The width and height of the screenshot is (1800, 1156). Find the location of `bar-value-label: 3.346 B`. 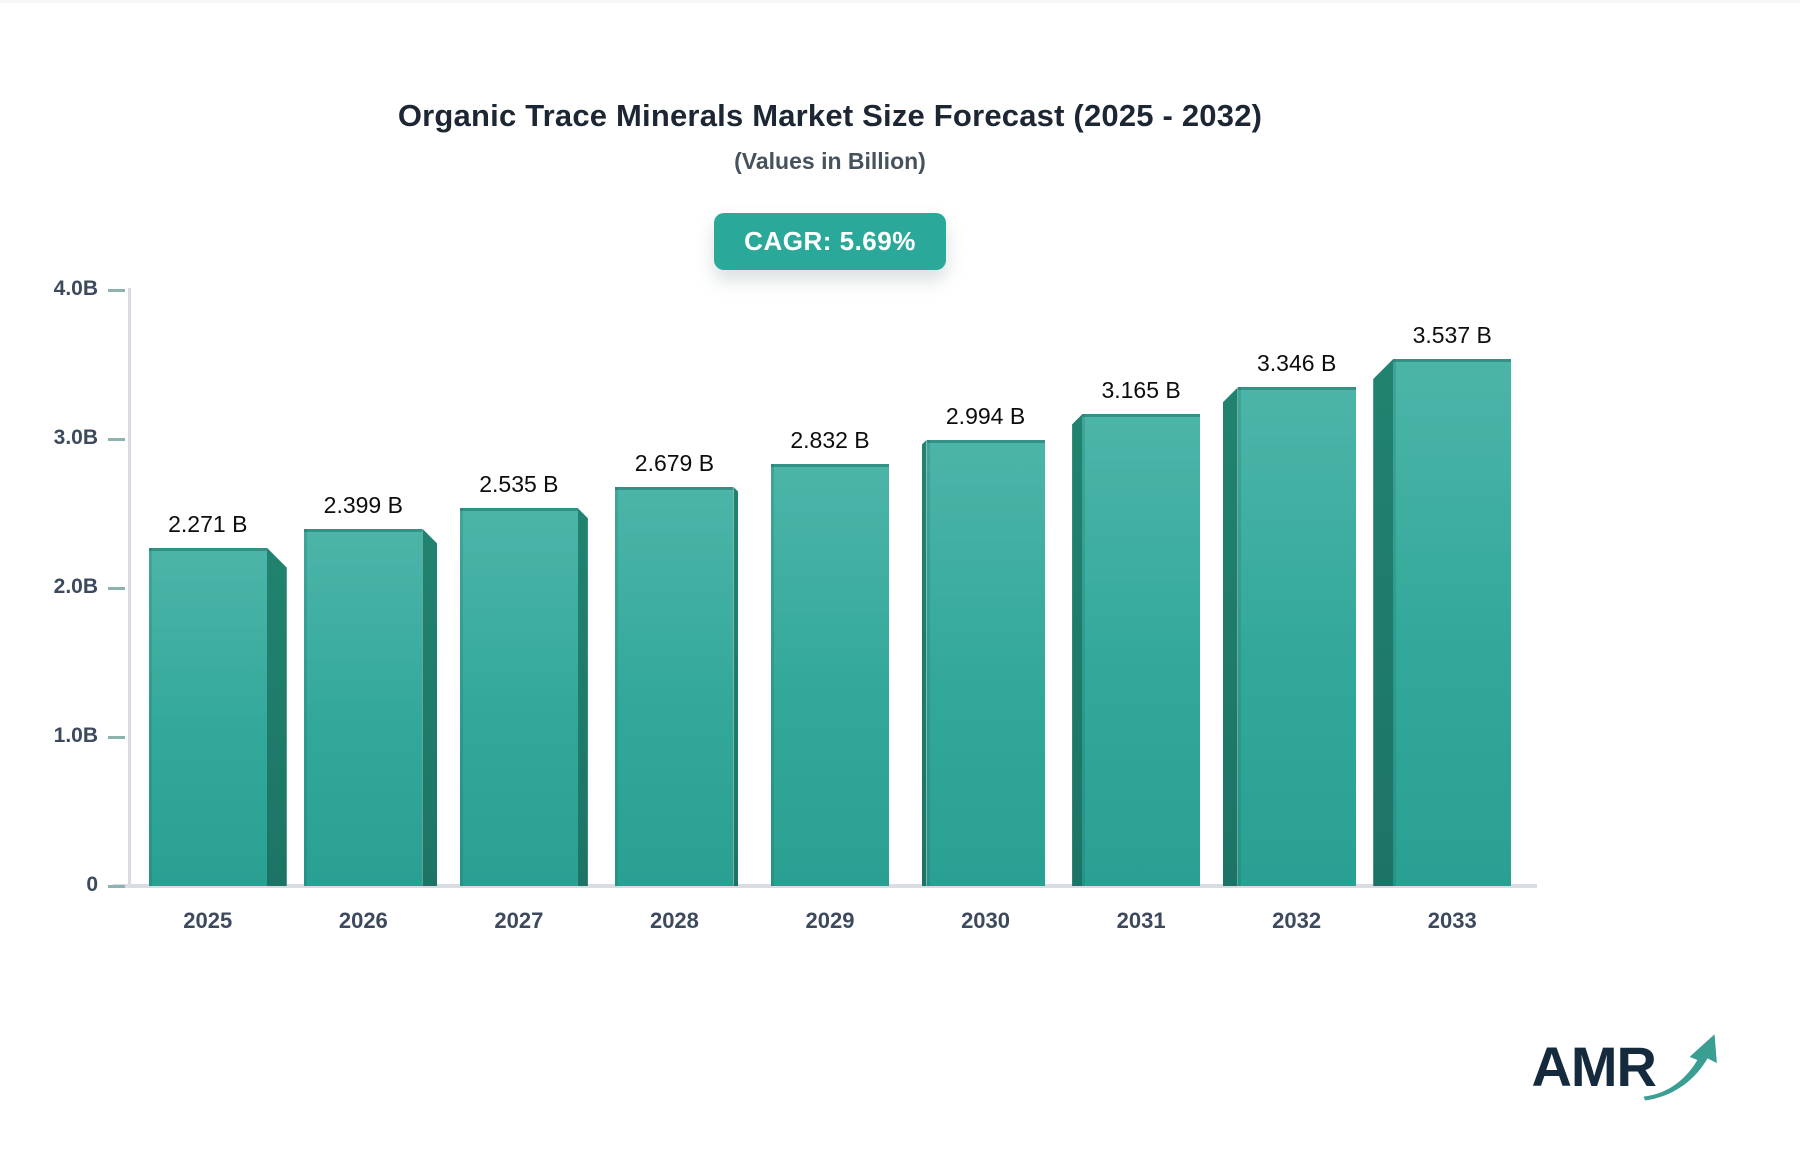

bar-value-label: 3.346 B is located at coordinates (1297, 363).